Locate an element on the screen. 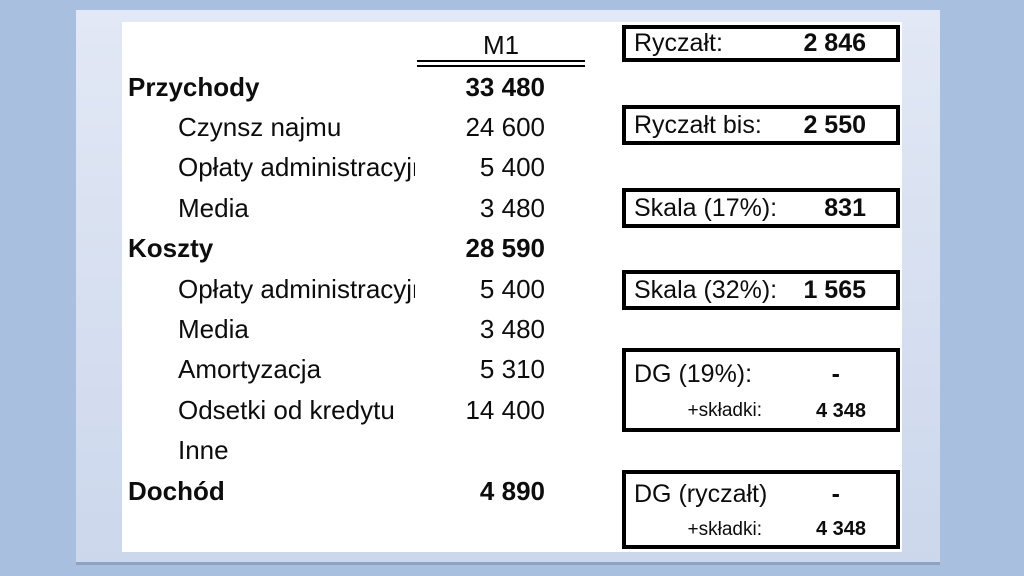  table-row-inne: Inne is located at coordinates (336, 451).